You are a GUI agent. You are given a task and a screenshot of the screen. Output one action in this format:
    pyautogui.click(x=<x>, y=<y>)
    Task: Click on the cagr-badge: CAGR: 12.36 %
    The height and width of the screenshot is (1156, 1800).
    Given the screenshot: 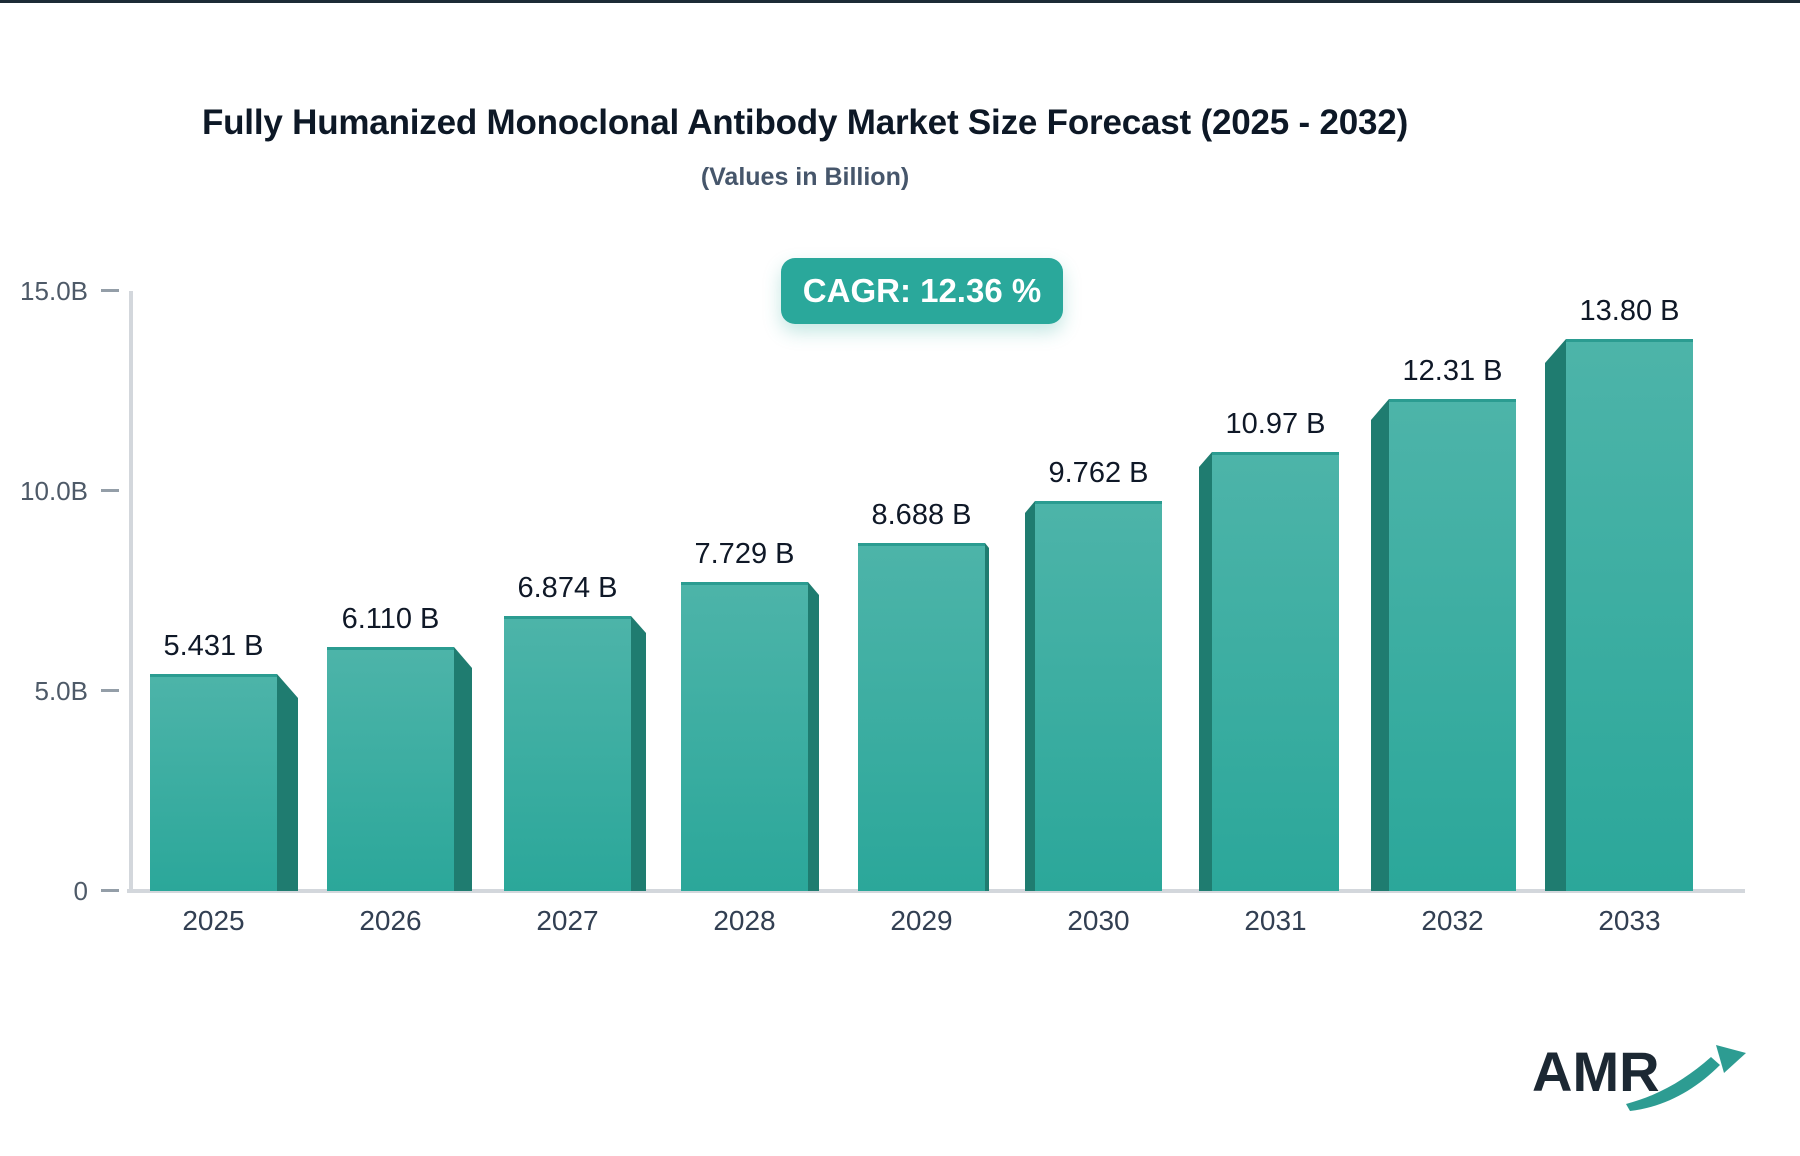 What is the action you would take?
    pyautogui.click(x=922, y=291)
    